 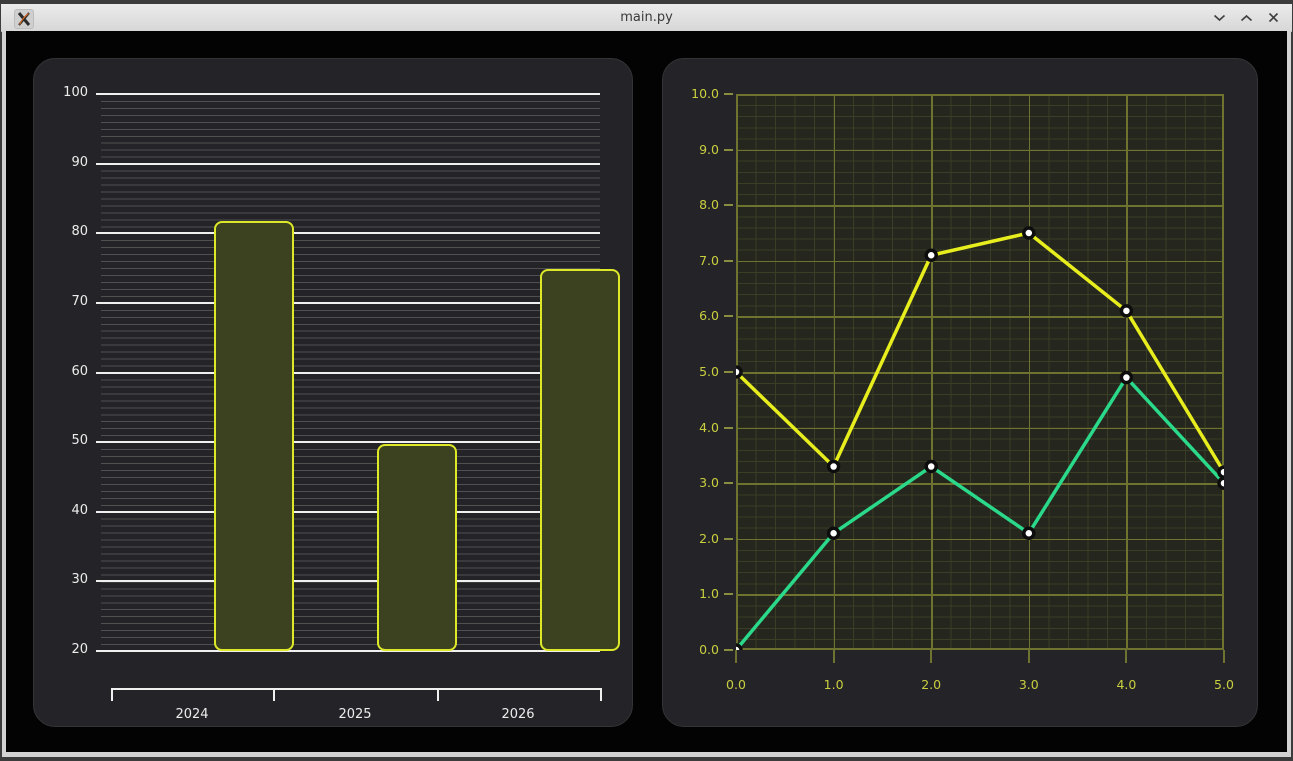 What do you see at coordinates (79, 649) in the screenshot?
I see `bar-ytick-label: 20` at bounding box center [79, 649].